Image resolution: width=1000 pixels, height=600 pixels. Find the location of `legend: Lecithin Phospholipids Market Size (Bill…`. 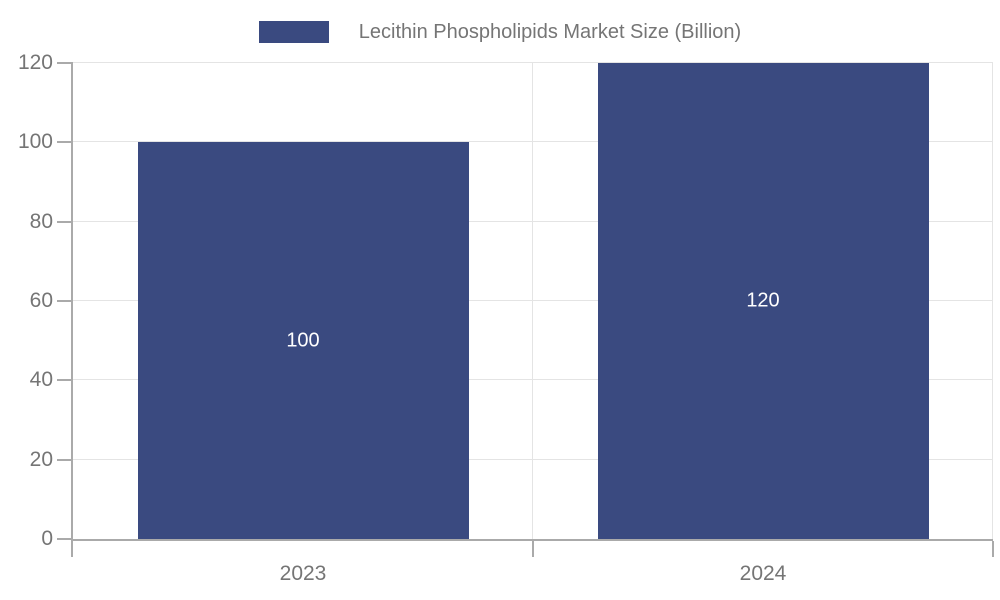

legend: Lecithin Phospholipids Market Size (Bill… is located at coordinates (500, 32).